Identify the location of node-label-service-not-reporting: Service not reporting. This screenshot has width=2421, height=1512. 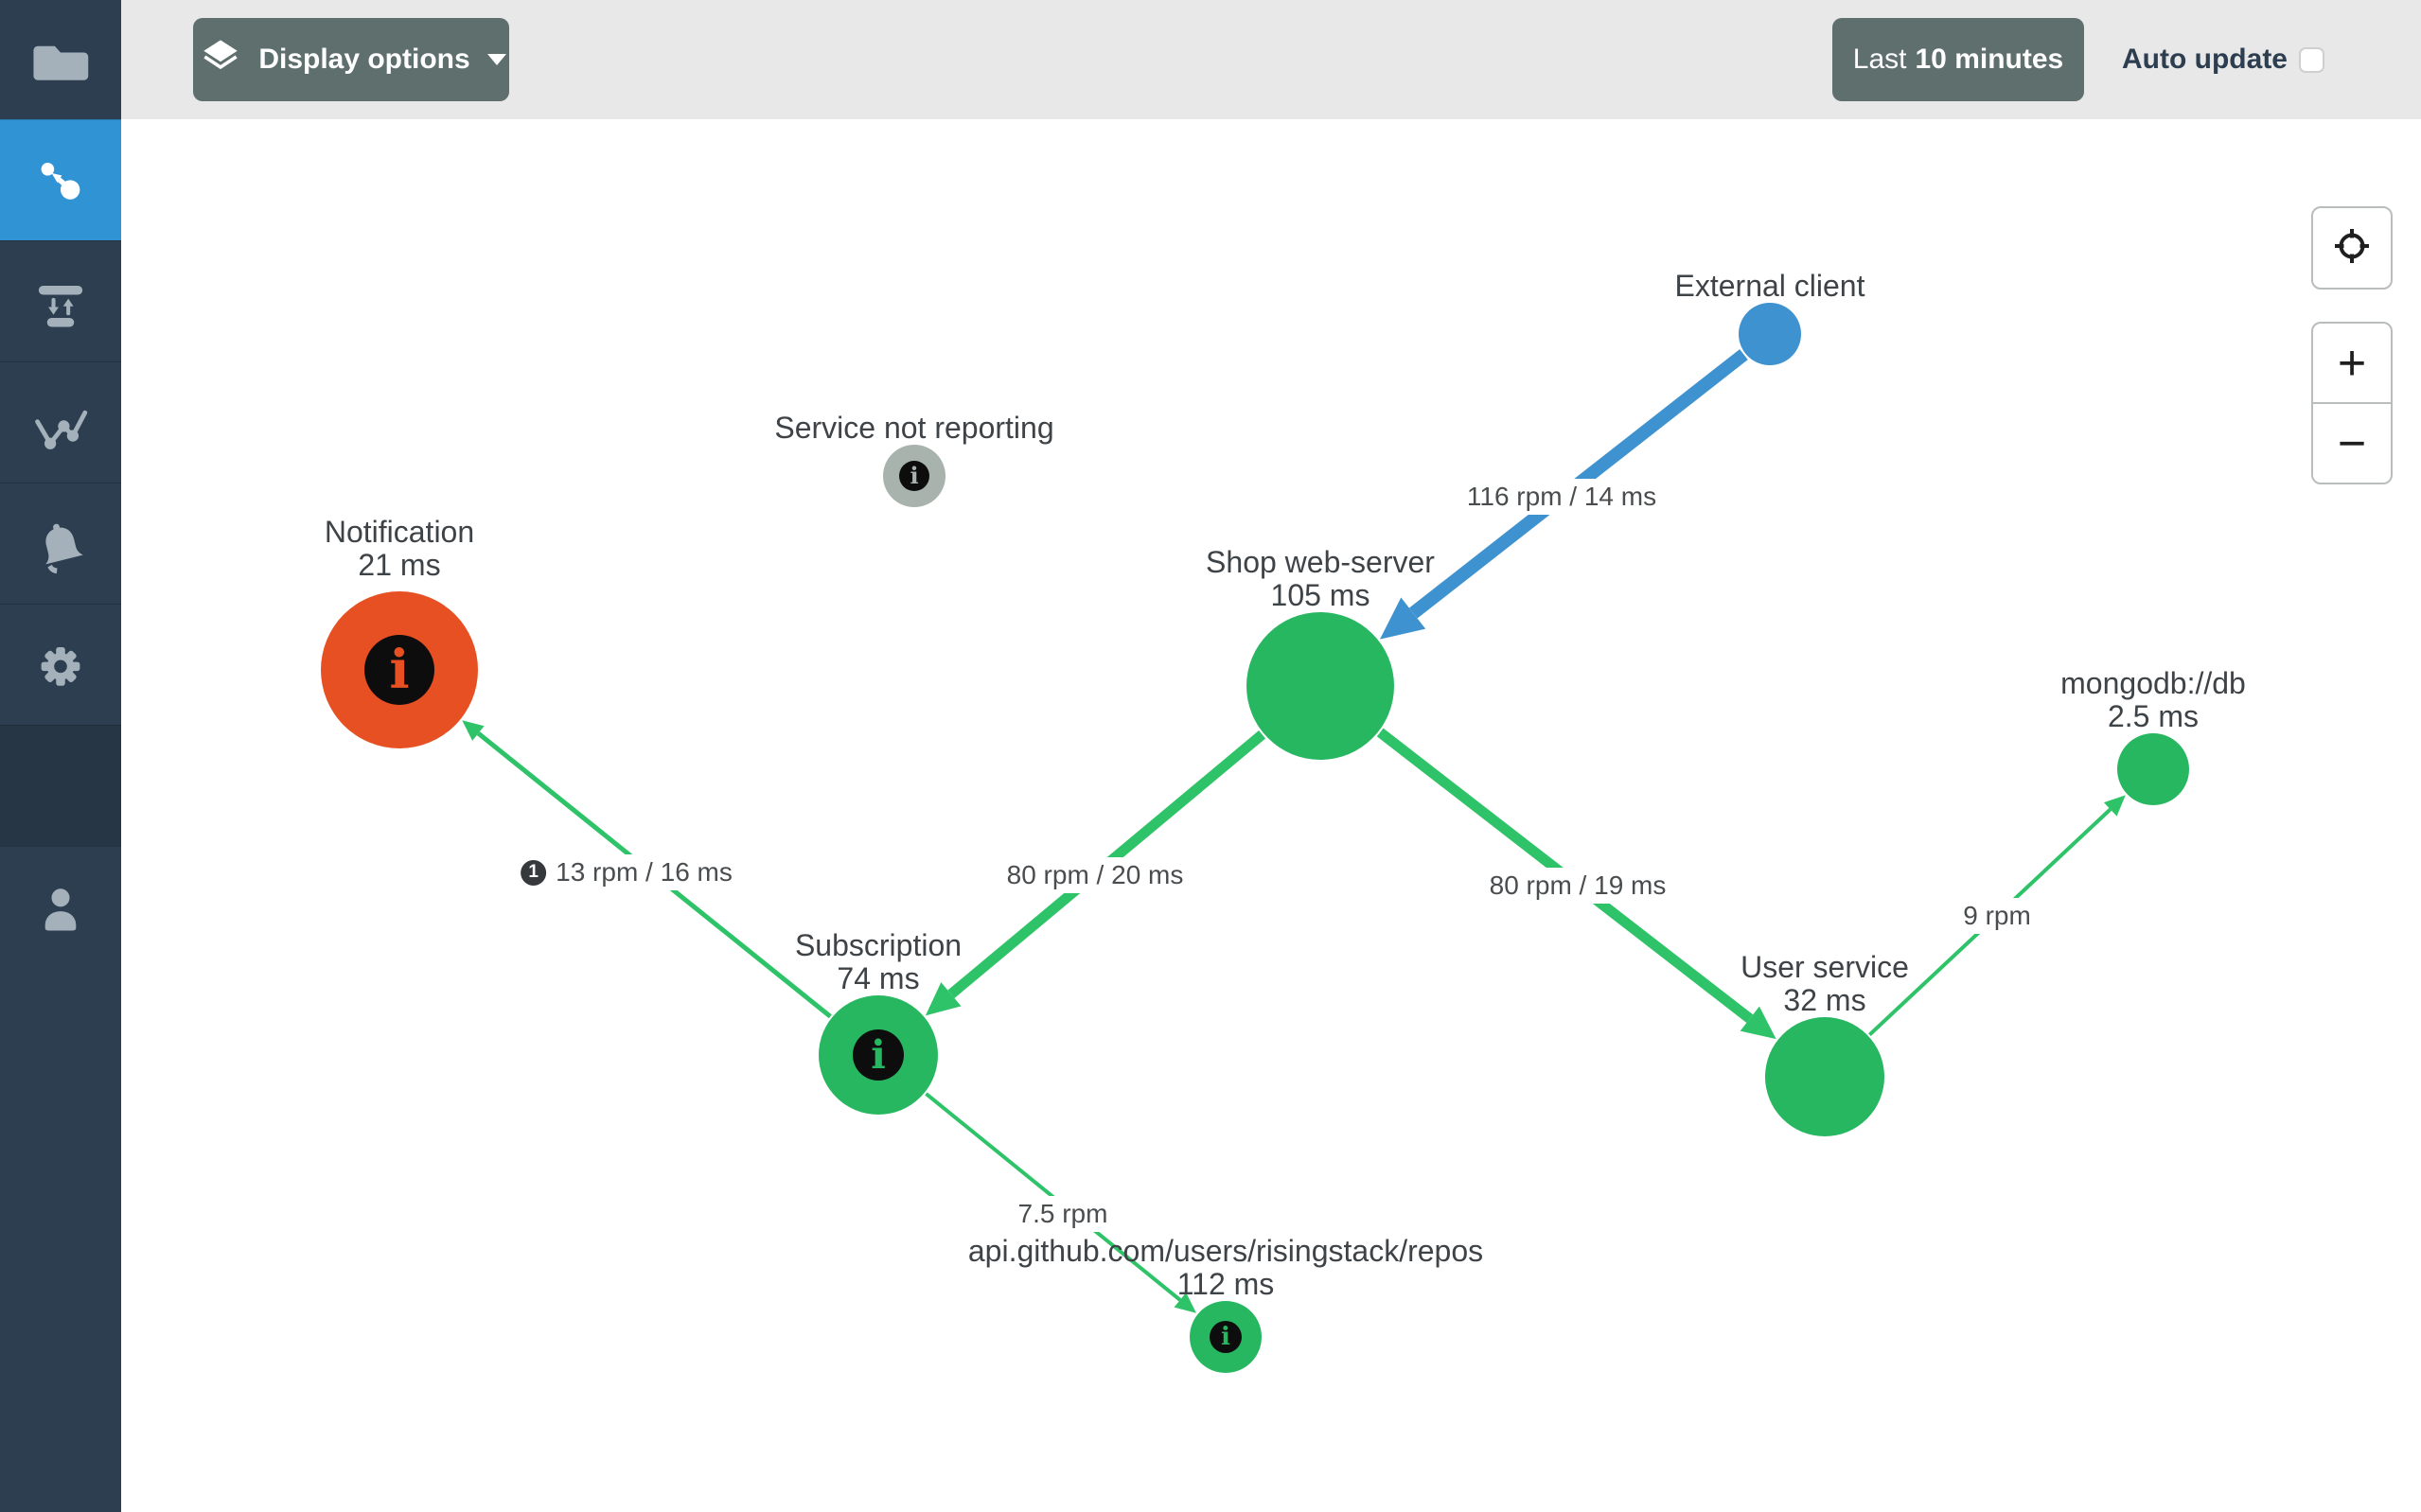
(914, 428).